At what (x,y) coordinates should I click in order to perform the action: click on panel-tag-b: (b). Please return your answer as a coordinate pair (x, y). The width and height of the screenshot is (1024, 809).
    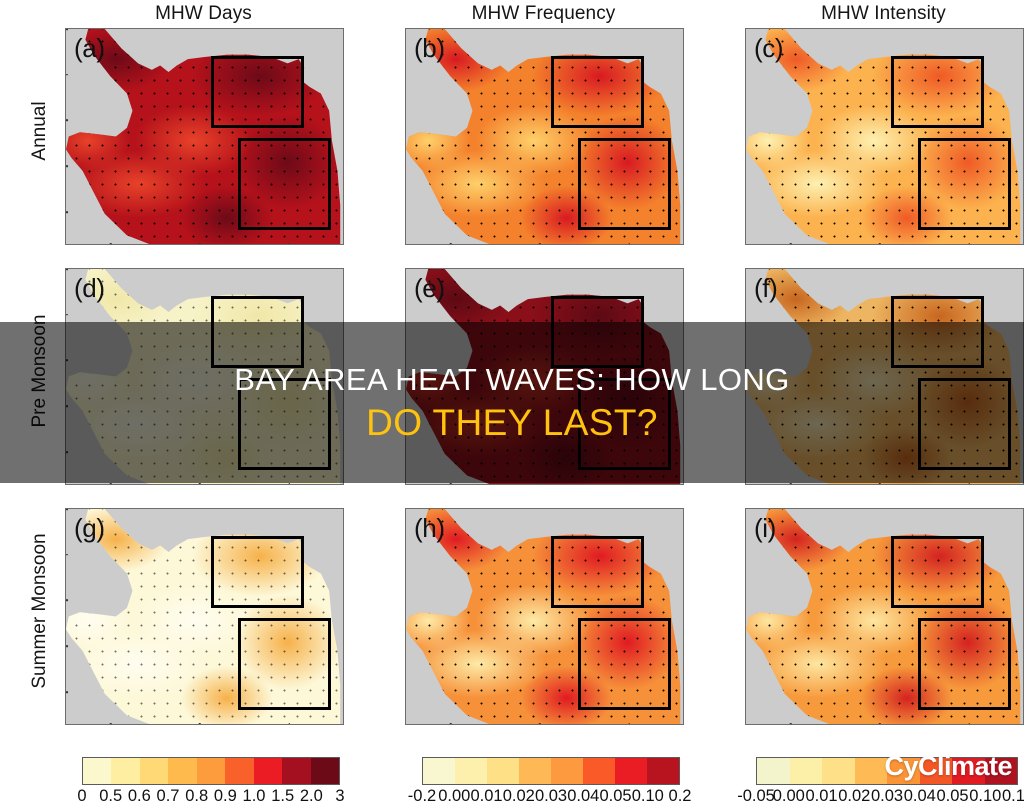
    Looking at the image, I should click on (429, 48).